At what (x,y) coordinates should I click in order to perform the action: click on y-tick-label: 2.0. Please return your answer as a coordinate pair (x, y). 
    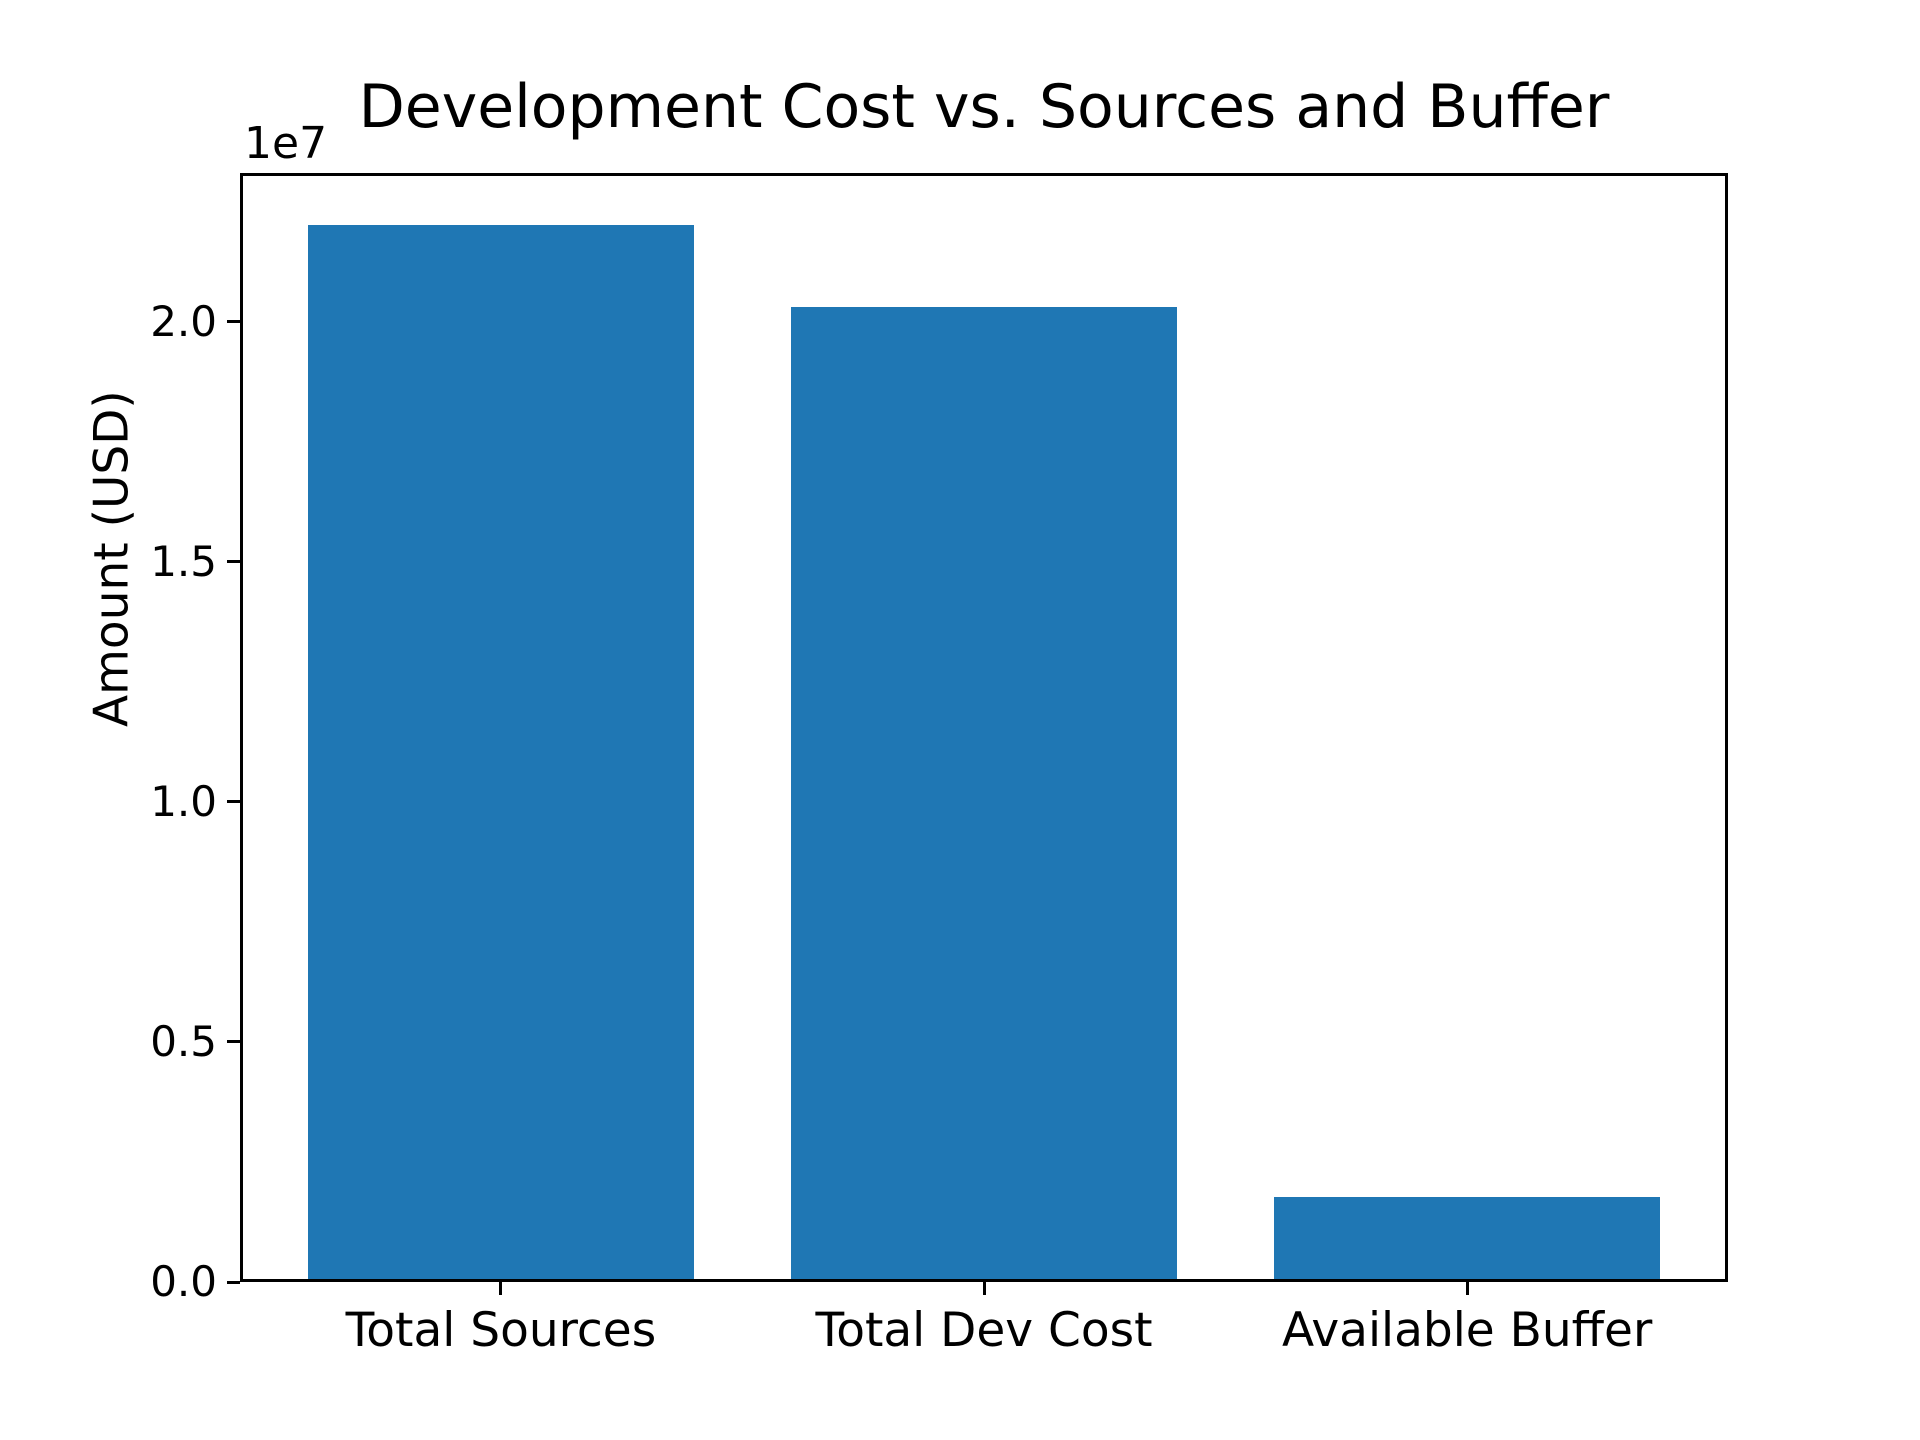
    Looking at the image, I should click on (183, 321).